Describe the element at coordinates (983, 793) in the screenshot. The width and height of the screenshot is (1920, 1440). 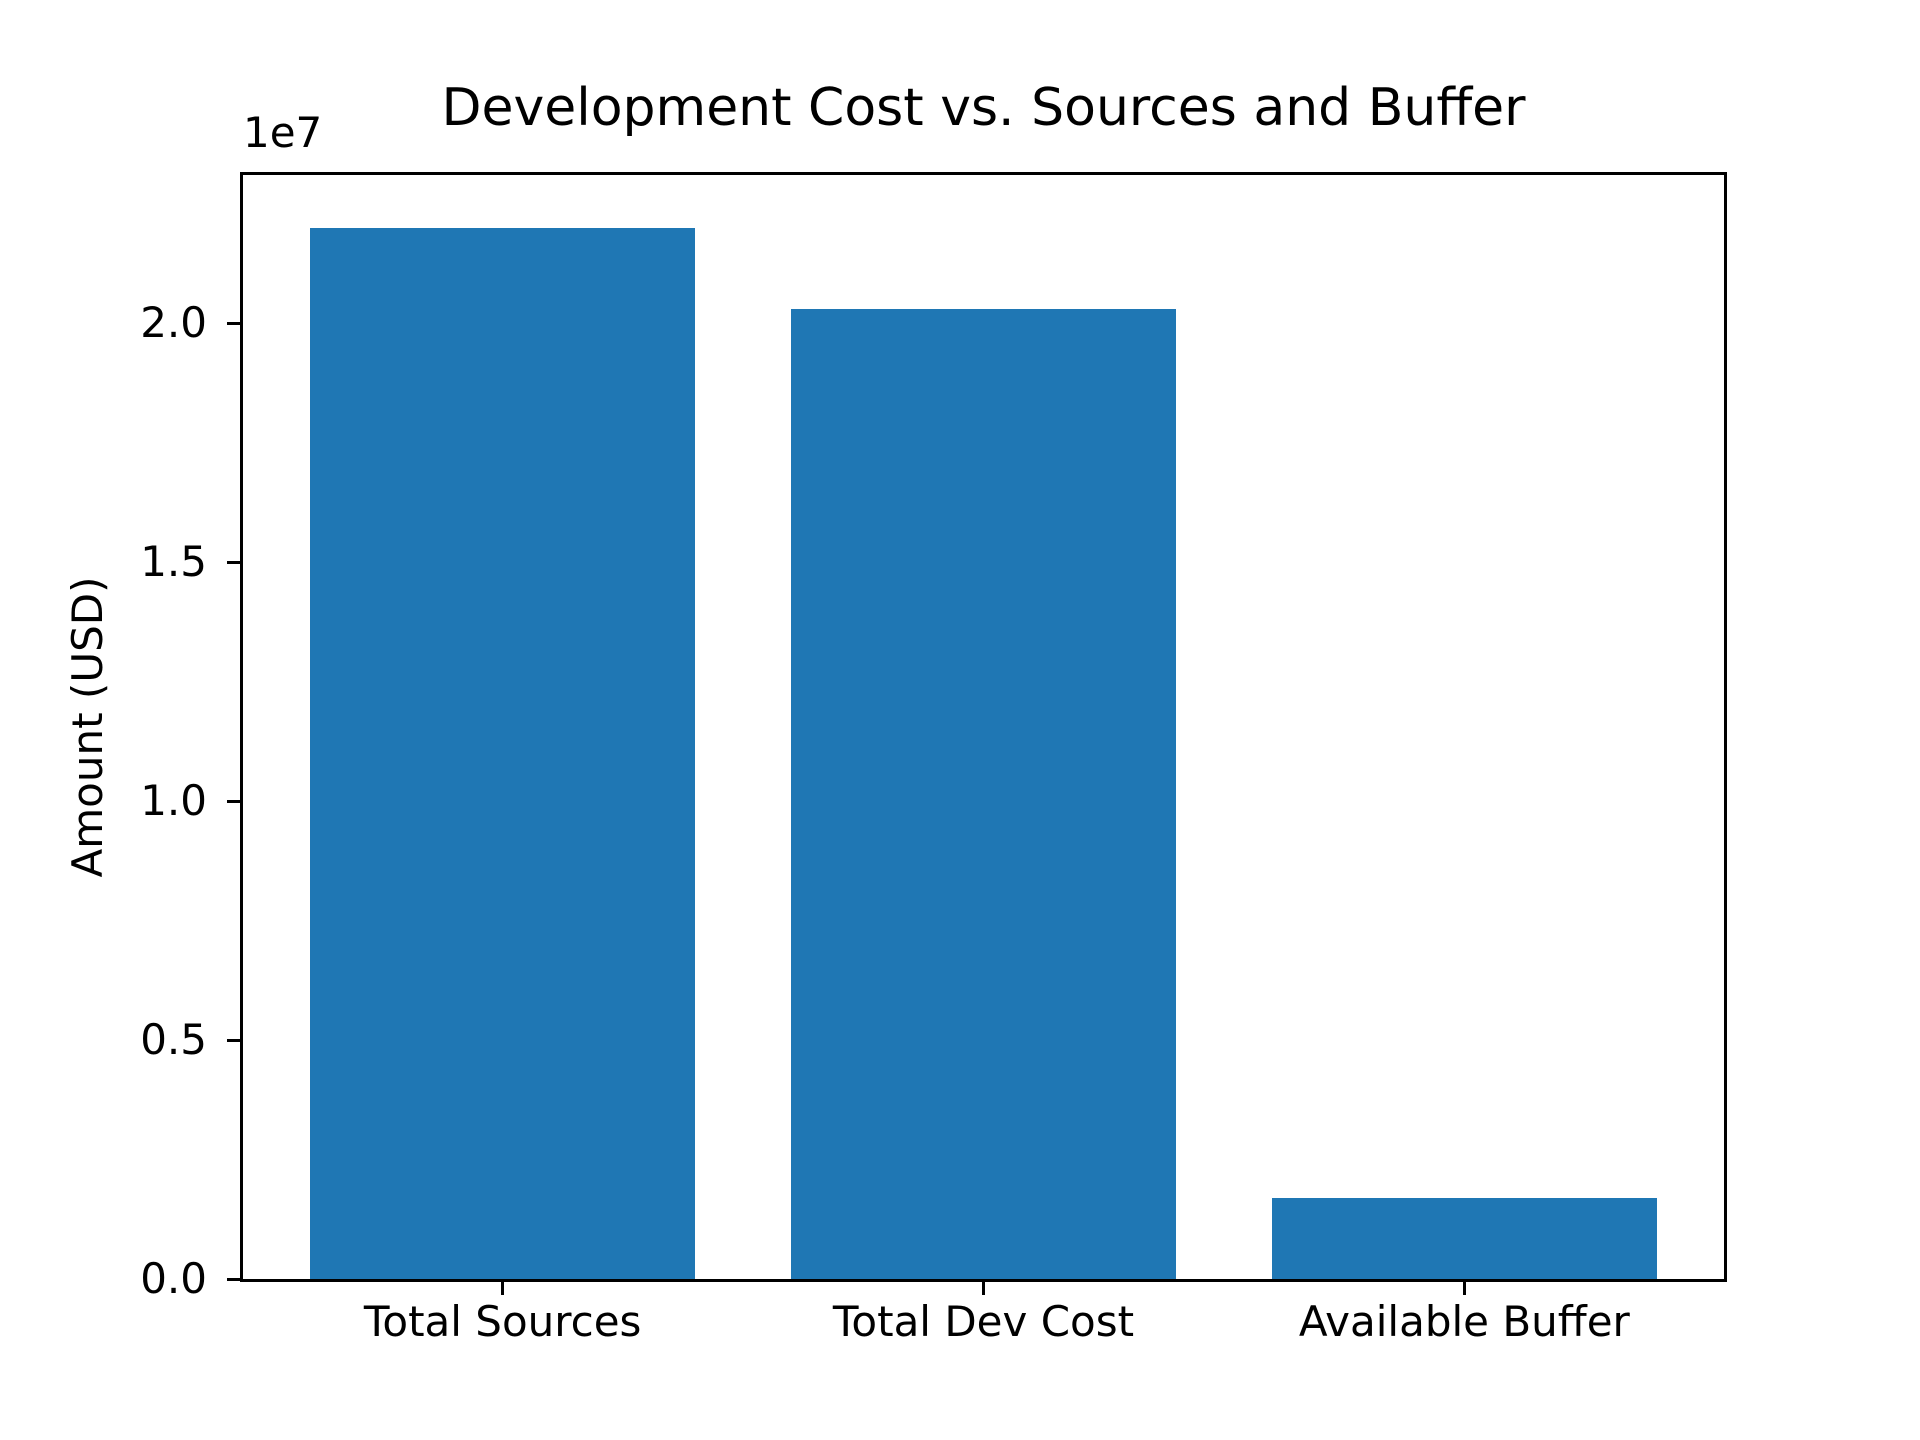
I see `bar-total-dev-cost` at that location.